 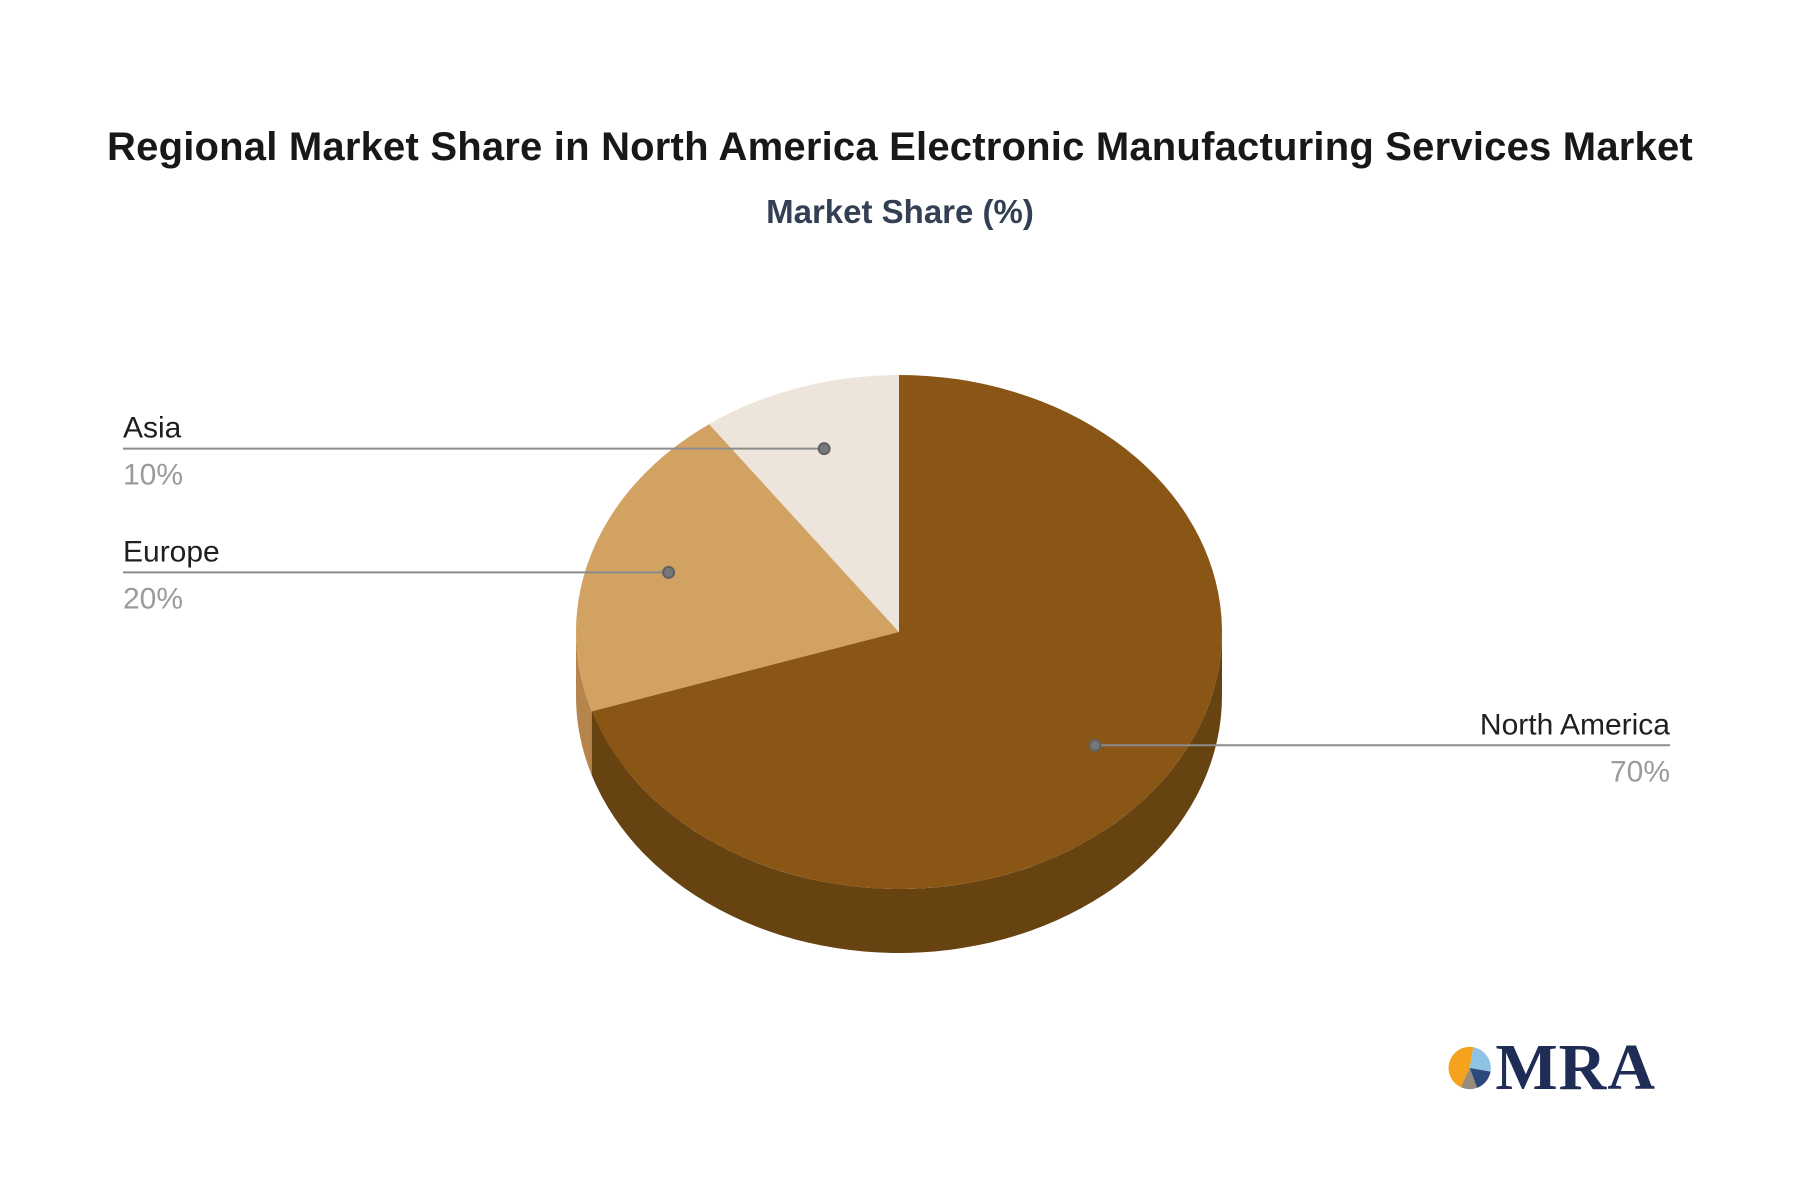 I want to click on callout-dot-europe, so click(x=669, y=572).